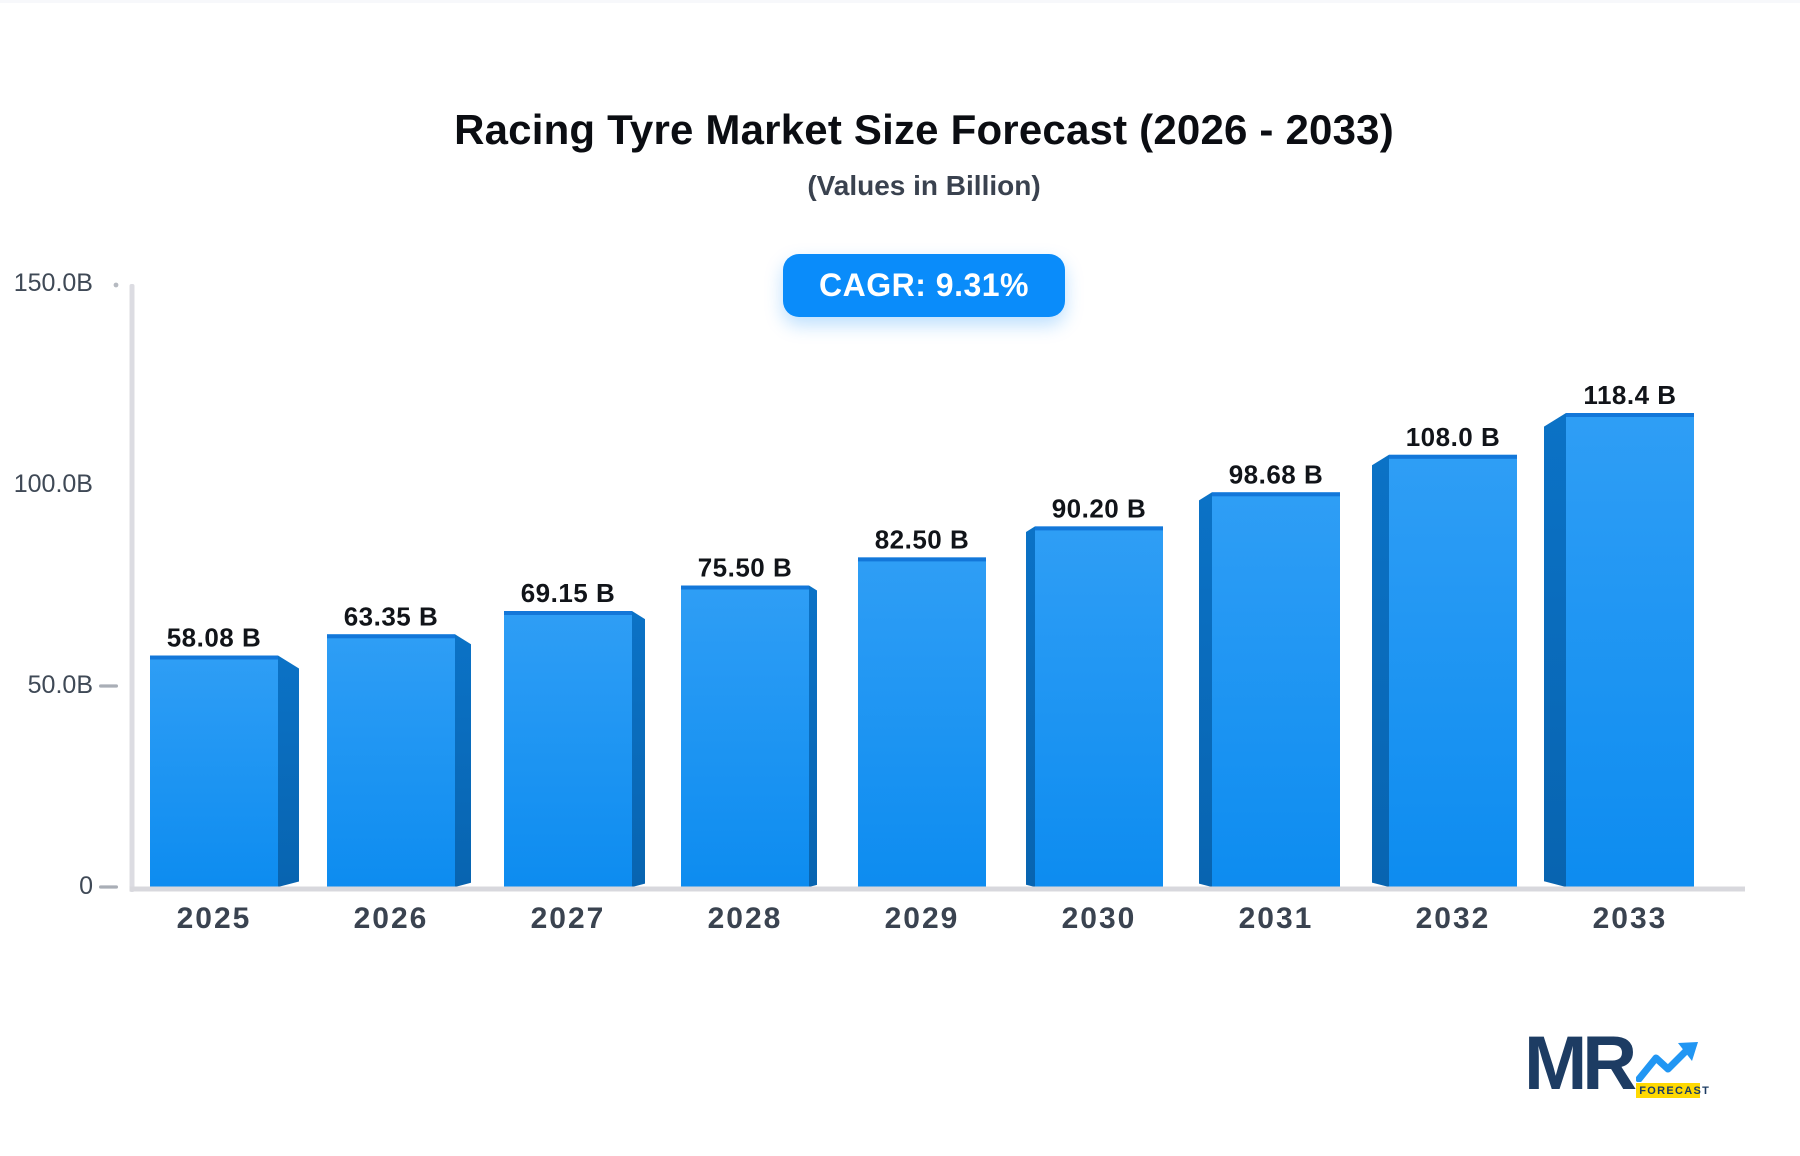 The height and width of the screenshot is (1156, 1800). Describe the element at coordinates (922, 918) in the screenshot. I see `year-label-2029: 2029` at that location.